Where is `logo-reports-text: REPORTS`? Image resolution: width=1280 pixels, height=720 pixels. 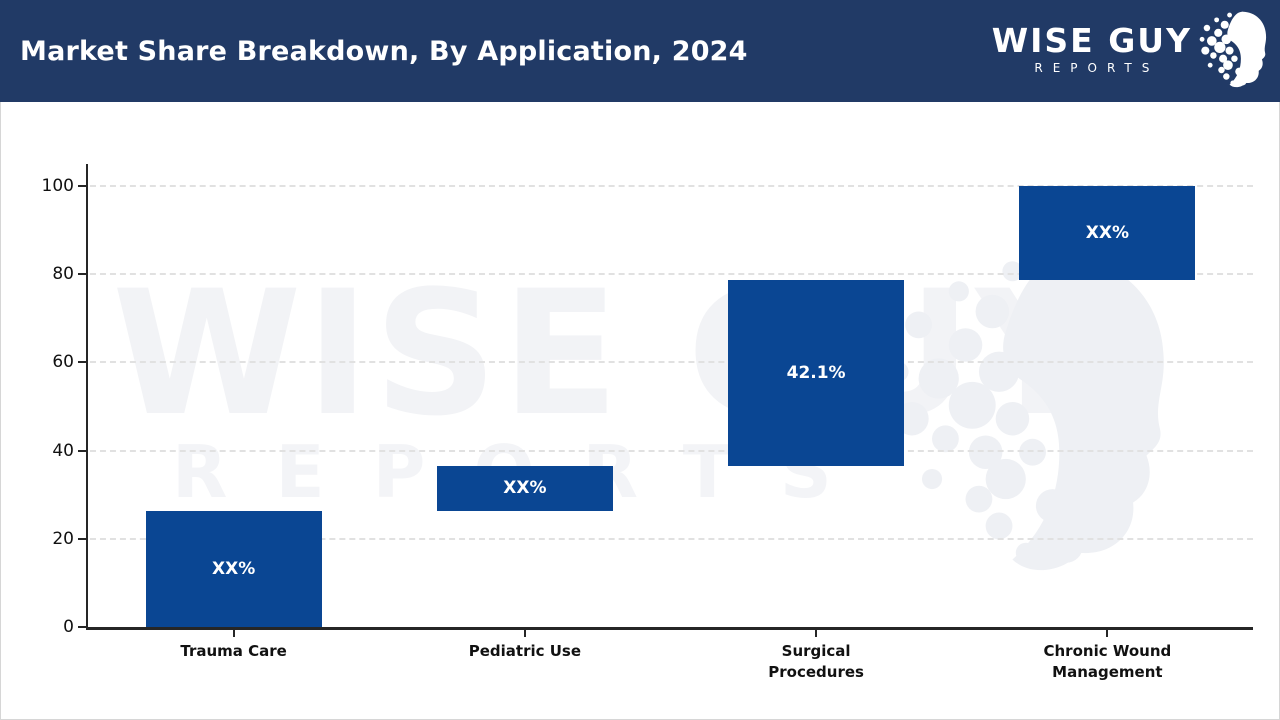 logo-reports-text: REPORTS is located at coordinates (1097, 67).